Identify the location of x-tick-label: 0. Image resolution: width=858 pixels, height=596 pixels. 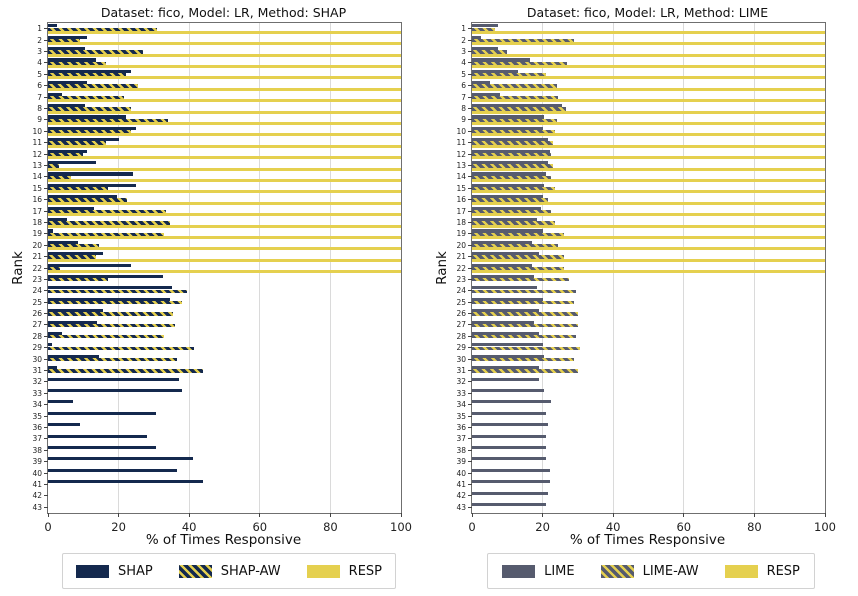
(48, 527).